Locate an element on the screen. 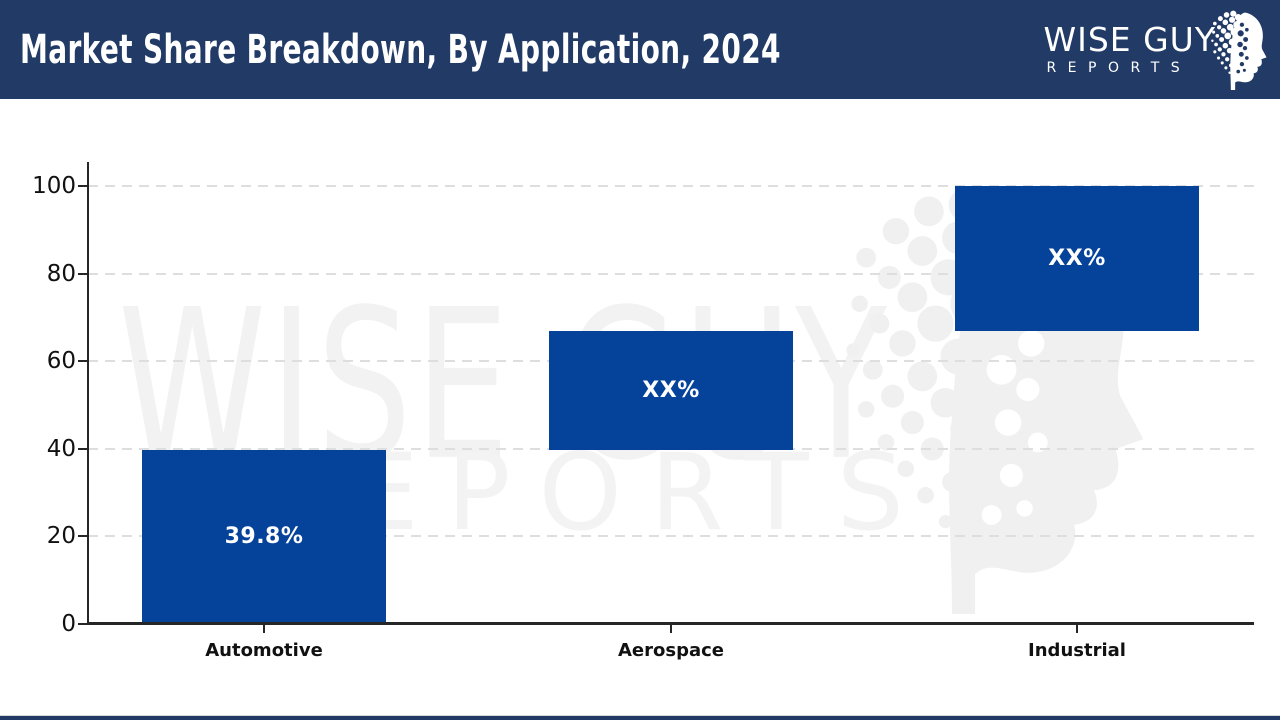  bar-aerospace: XX% is located at coordinates (671, 390).